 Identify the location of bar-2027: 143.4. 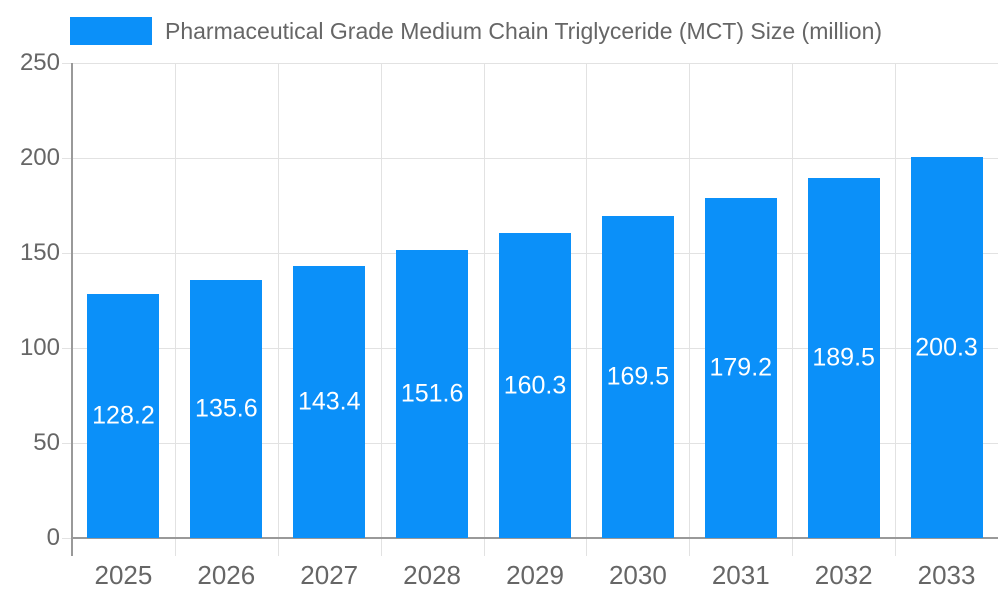
(329, 401).